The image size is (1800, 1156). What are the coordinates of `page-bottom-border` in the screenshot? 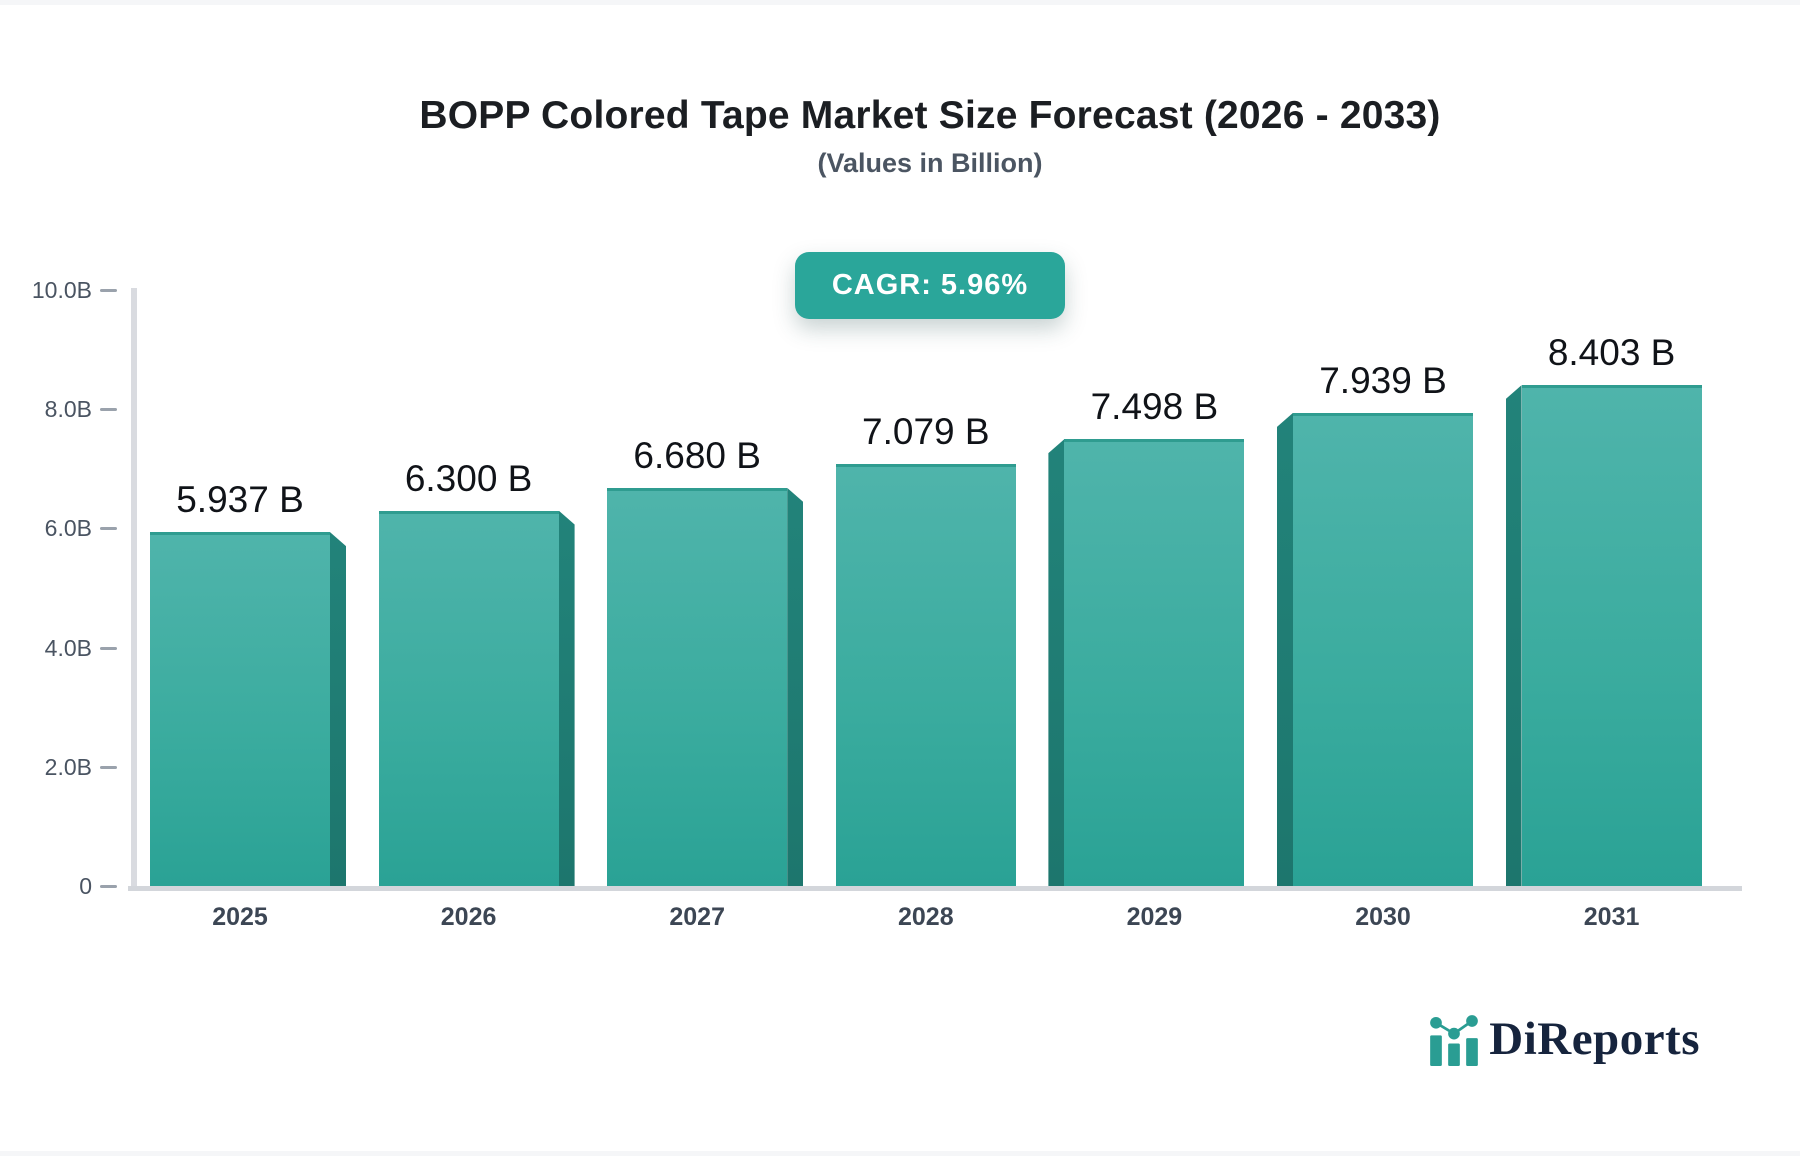 It's located at (900, 1153).